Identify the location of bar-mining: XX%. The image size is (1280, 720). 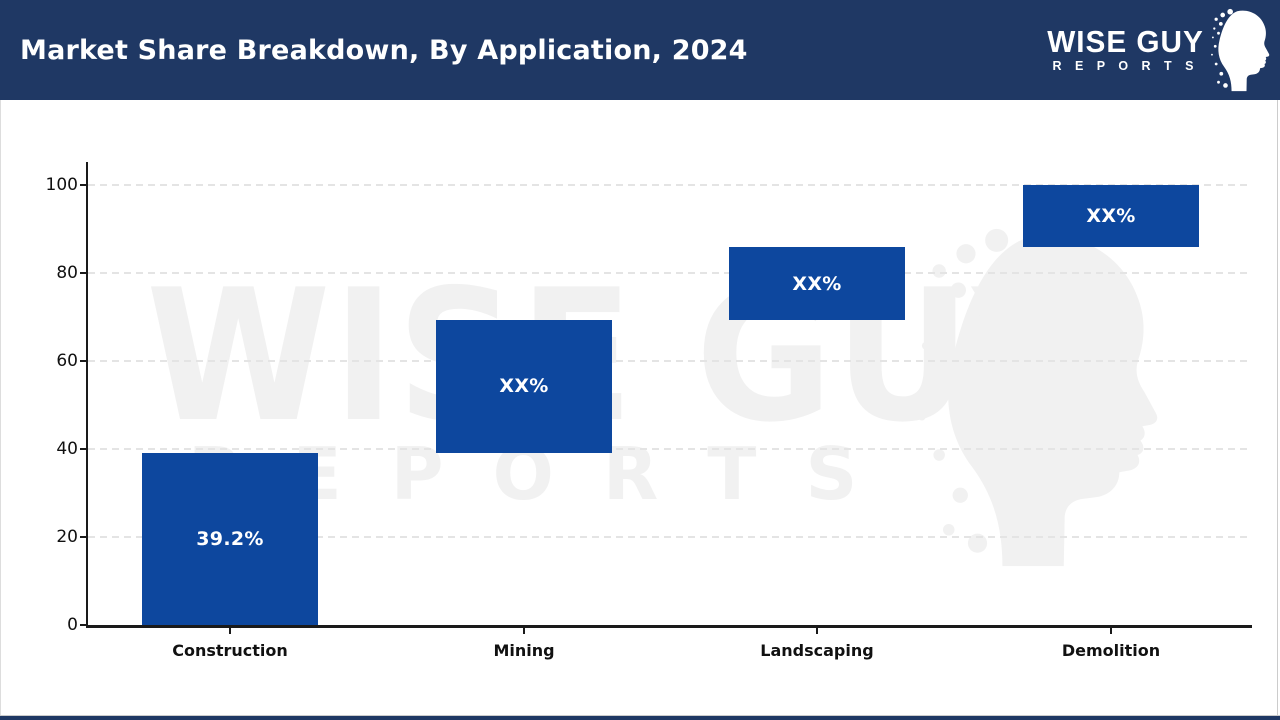
(524, 386).